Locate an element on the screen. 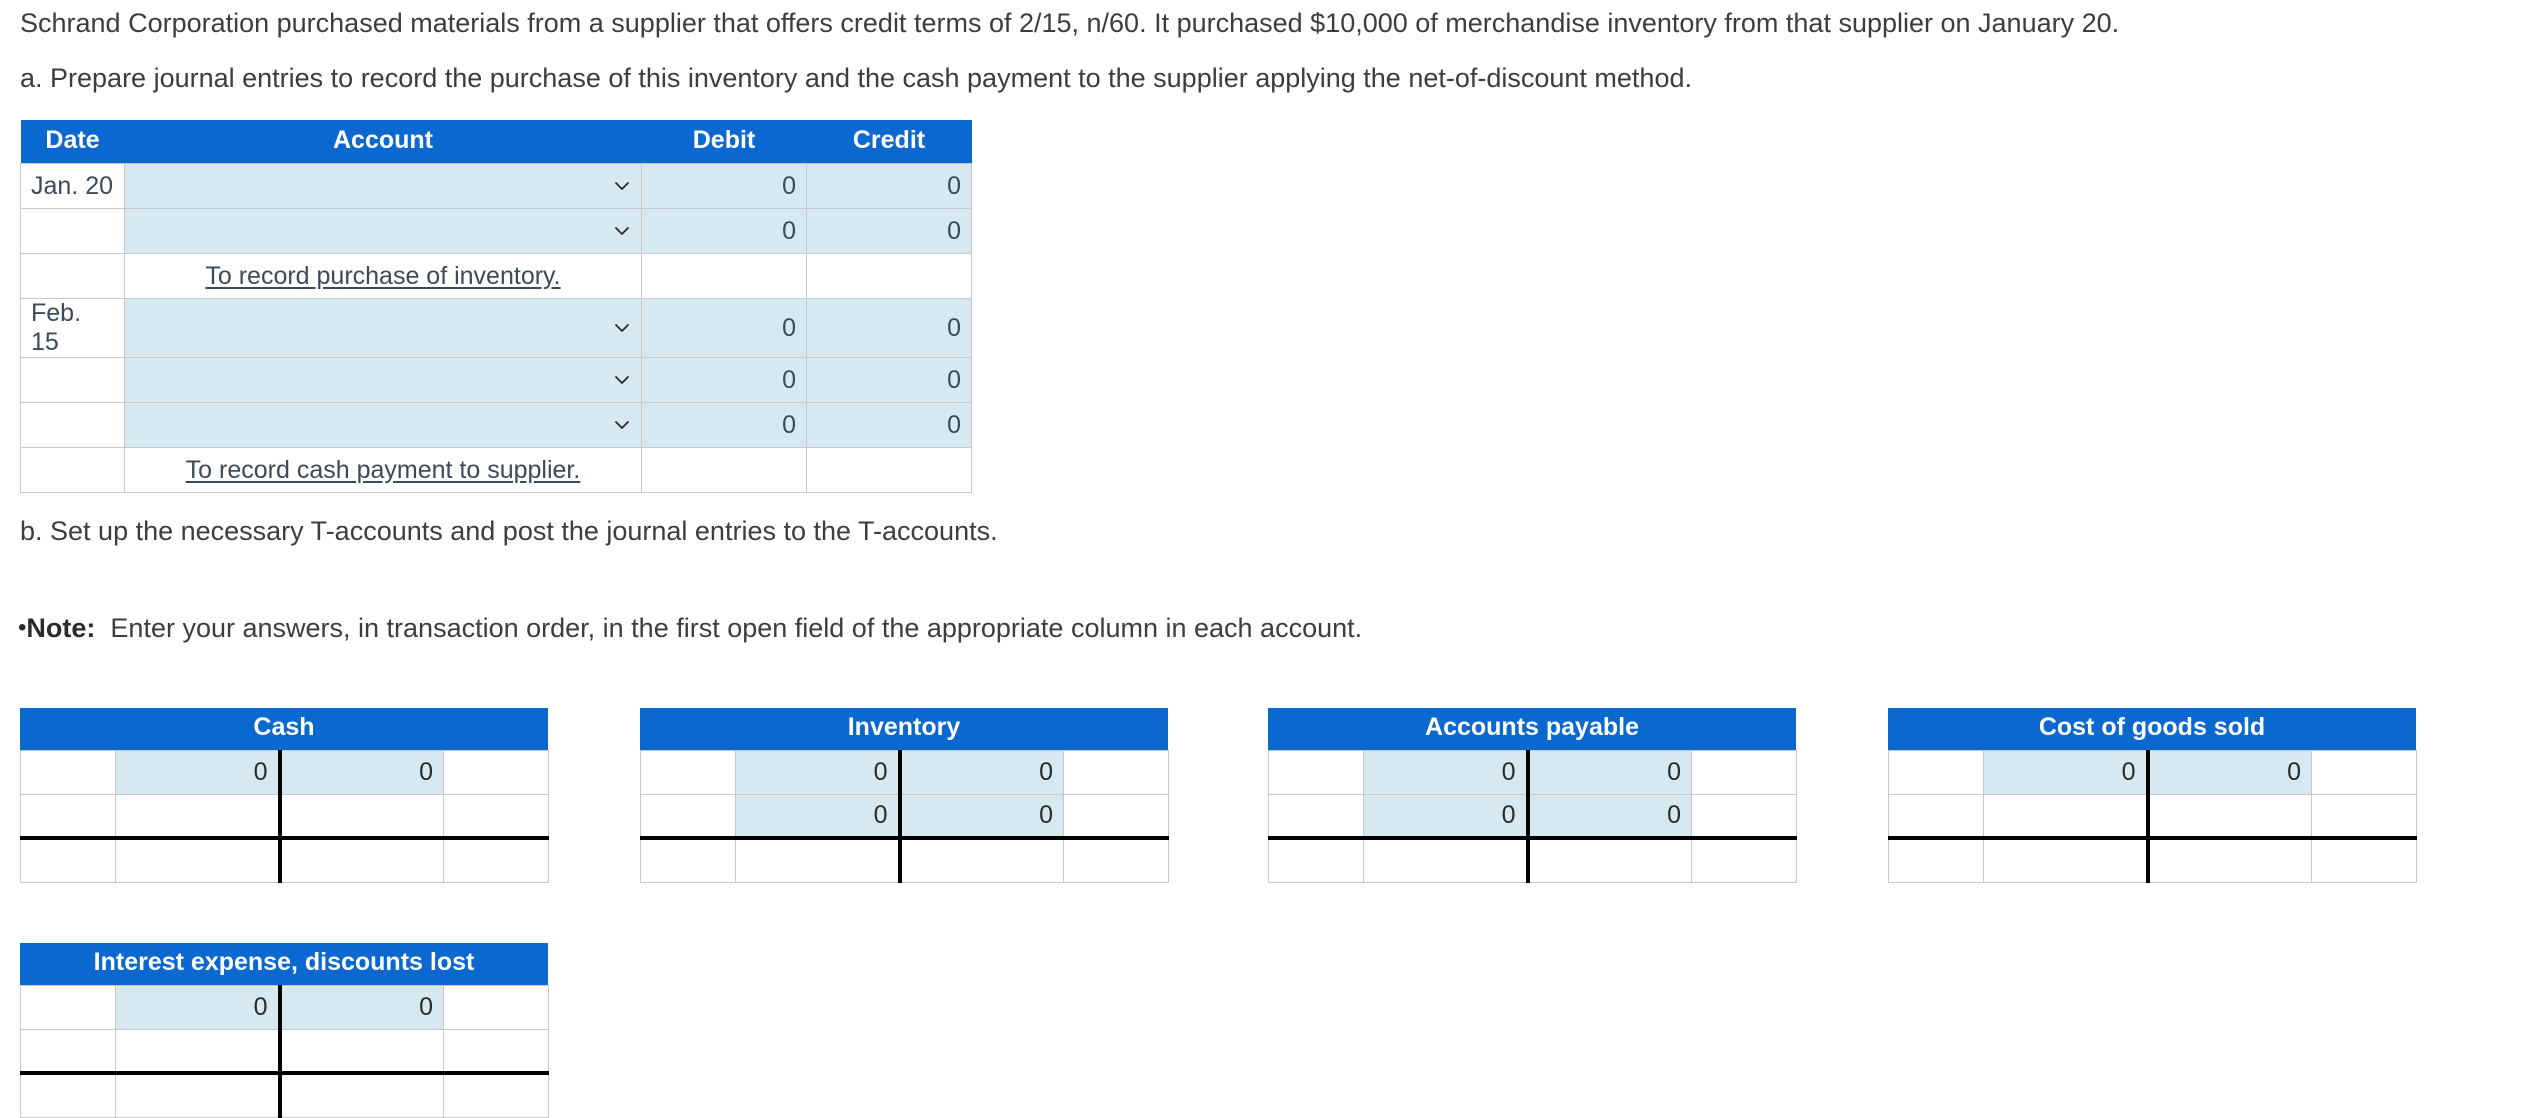 The width and height of the screenshot is (2548, 1118). t-account-title: Accounts payable is located at coordinates (1532, 729).